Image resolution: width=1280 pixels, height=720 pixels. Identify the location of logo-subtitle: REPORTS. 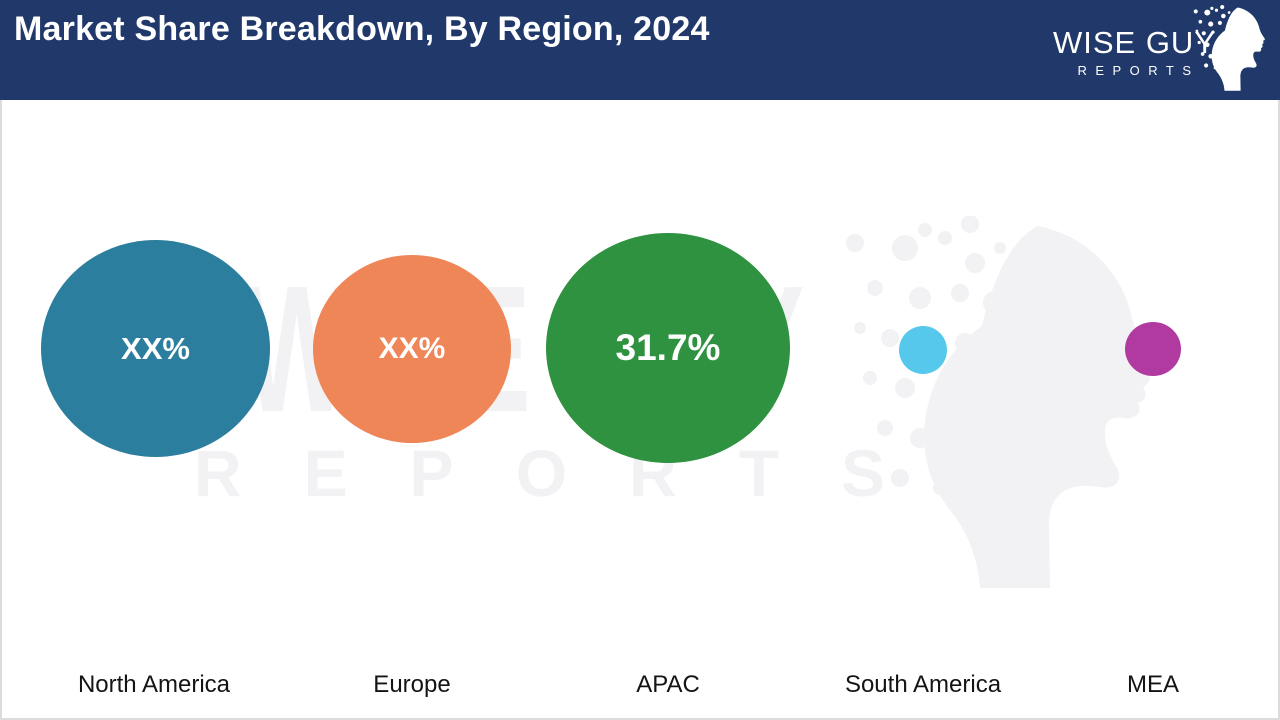
(1138, 70).